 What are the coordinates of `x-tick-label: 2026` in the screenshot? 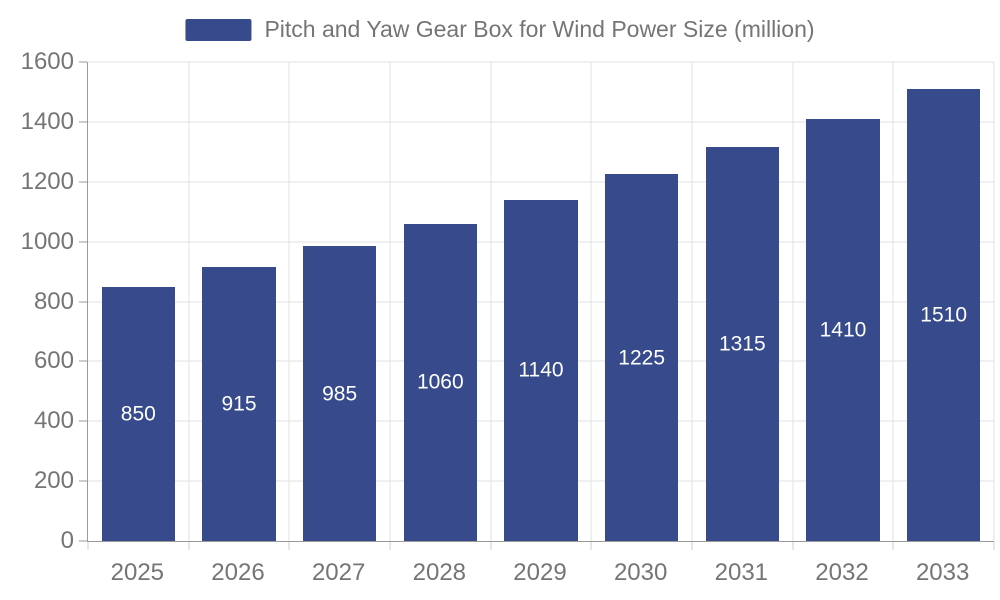 It's located at (238, 572).